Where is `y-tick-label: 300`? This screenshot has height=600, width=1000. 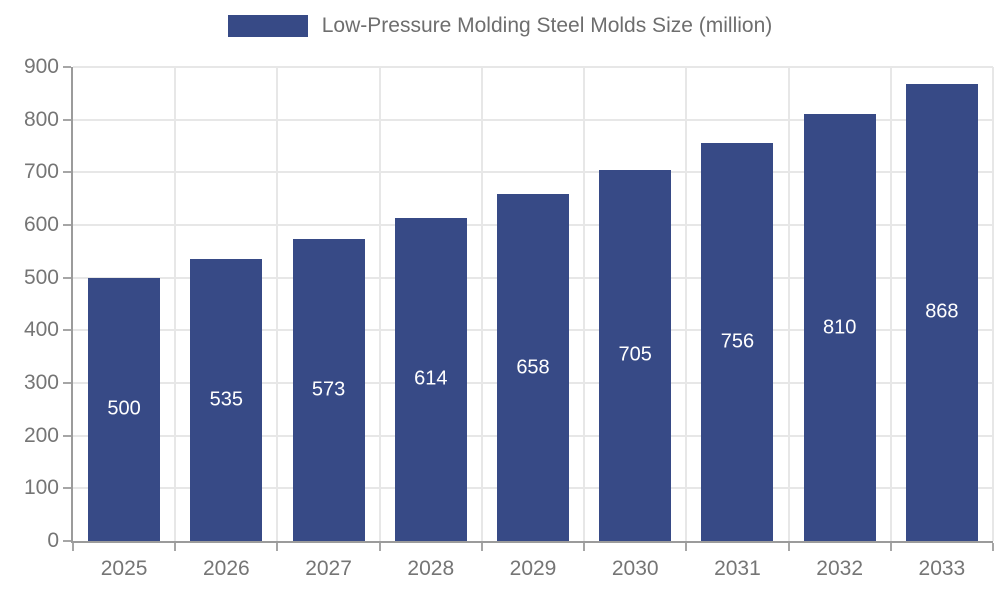 y-tick-label: 300 is located at coordinates (41, 382).